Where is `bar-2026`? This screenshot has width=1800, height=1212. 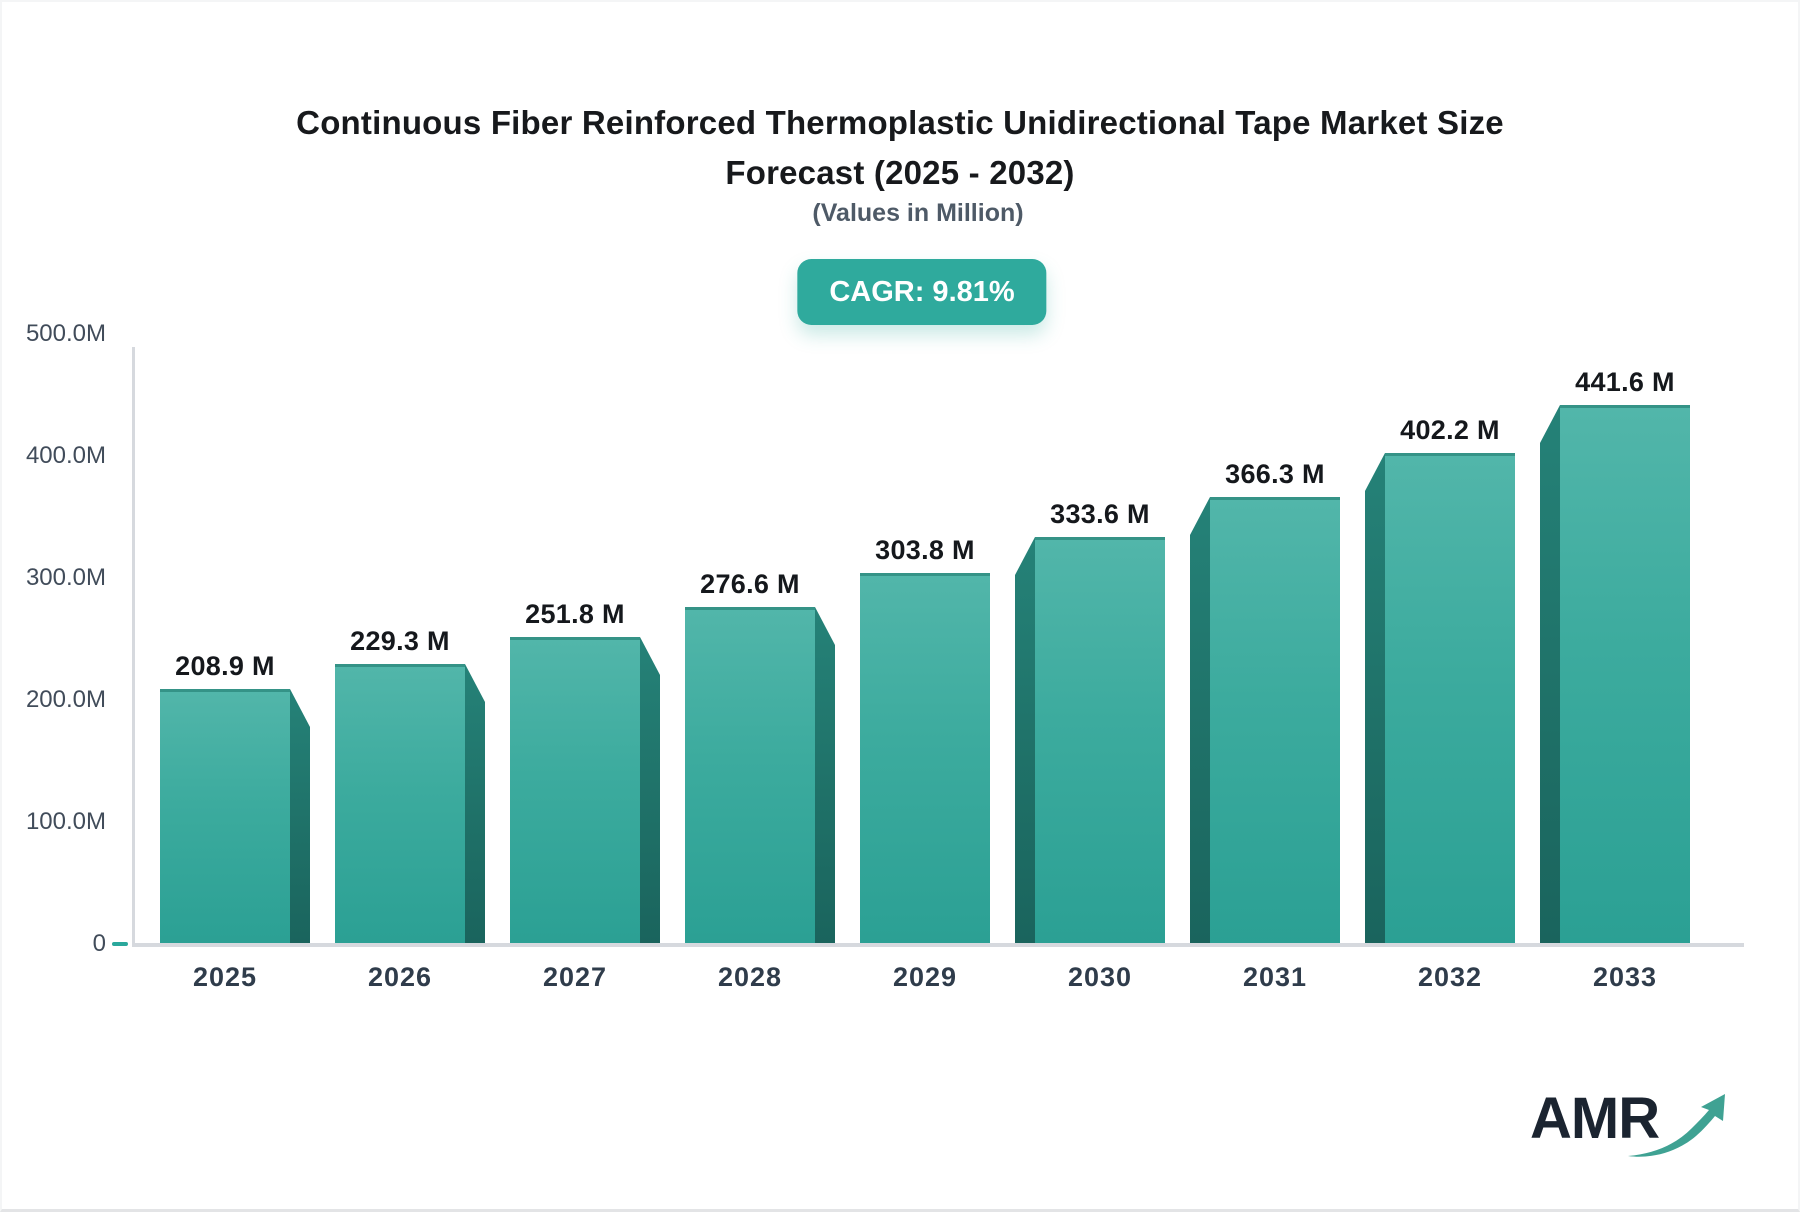
bar-2026 is located at coordinates (410, 804).